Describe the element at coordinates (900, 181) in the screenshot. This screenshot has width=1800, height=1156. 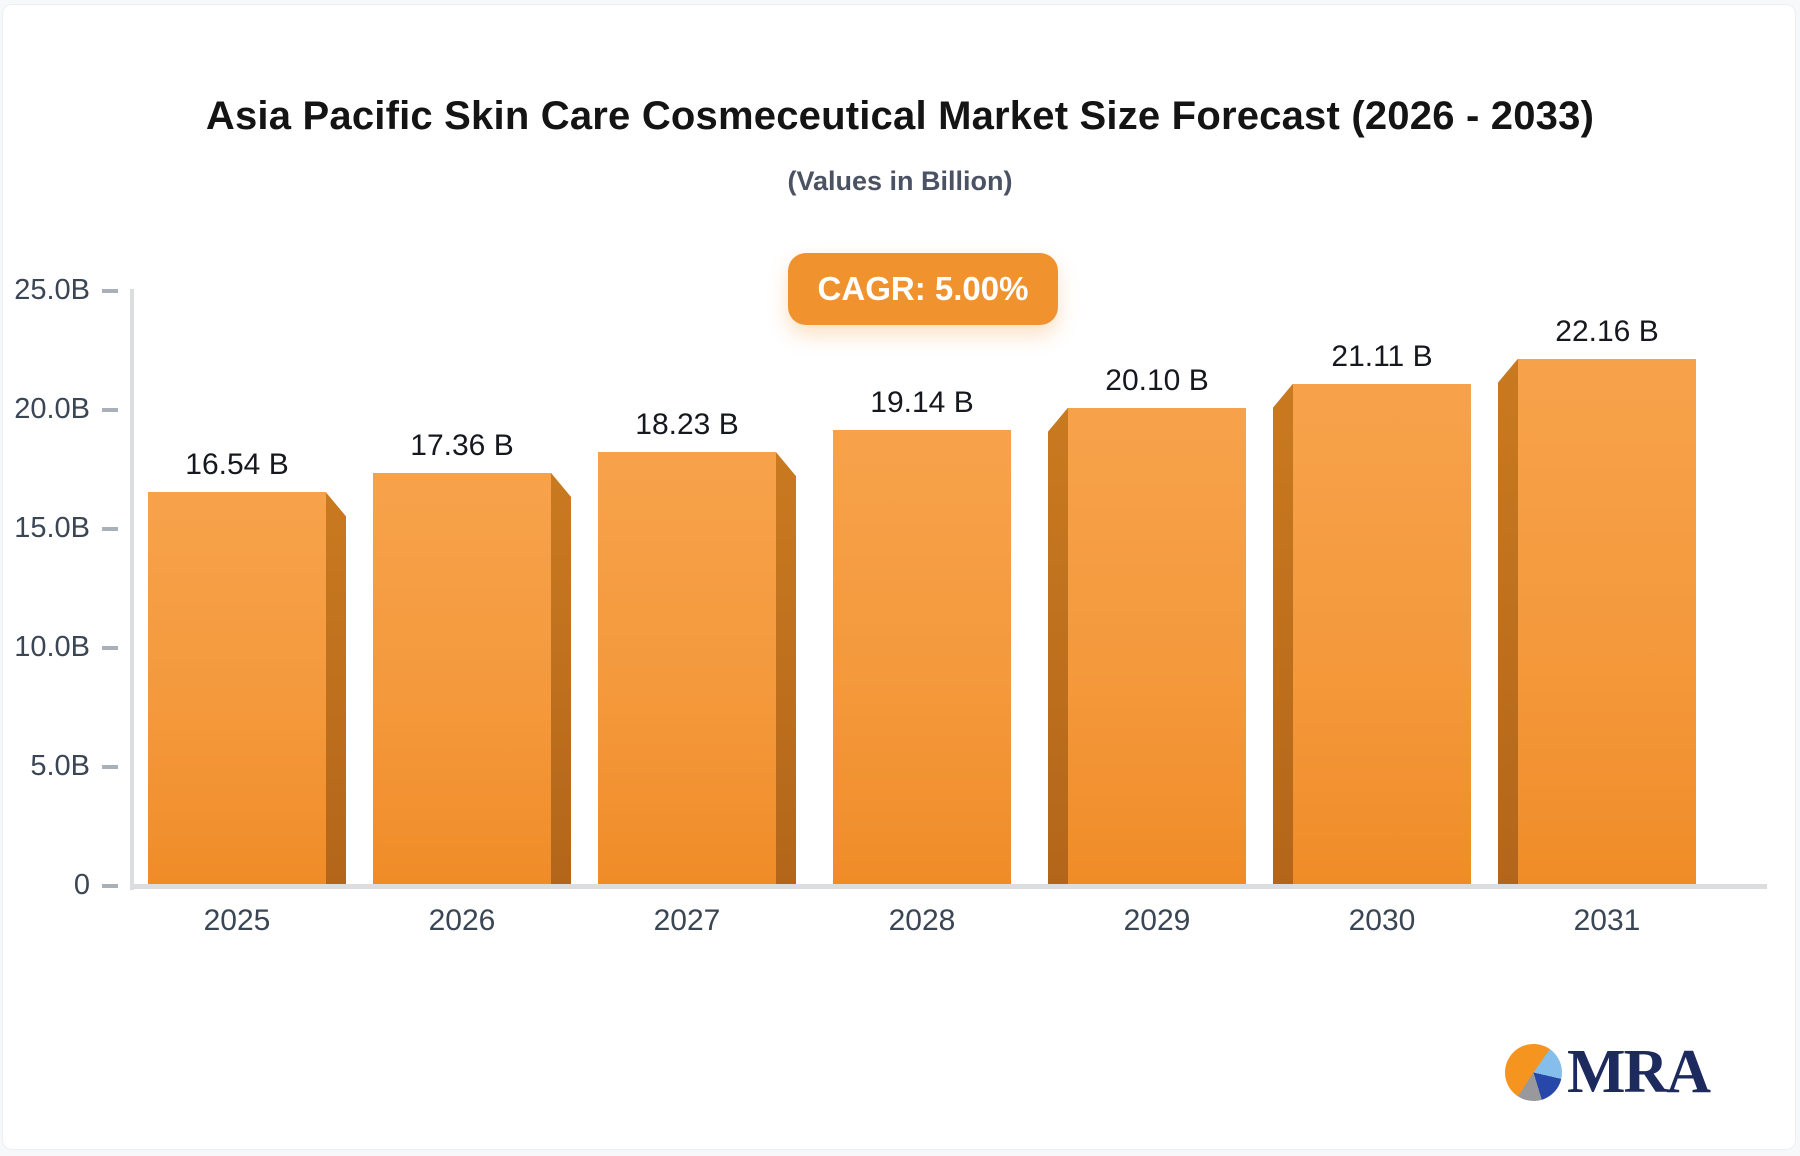
I see `chart-subtitle: (Values in Billion)` at that location.